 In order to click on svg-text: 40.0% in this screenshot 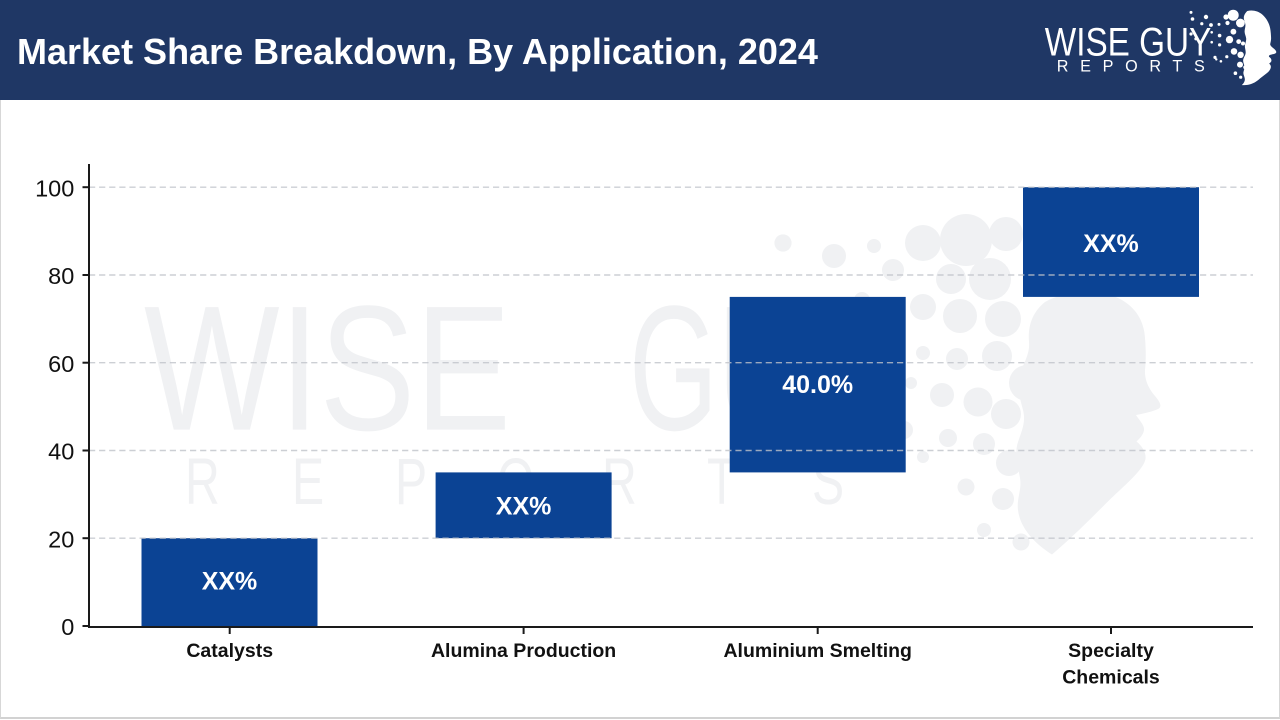, I will do `click(817, 385)`.